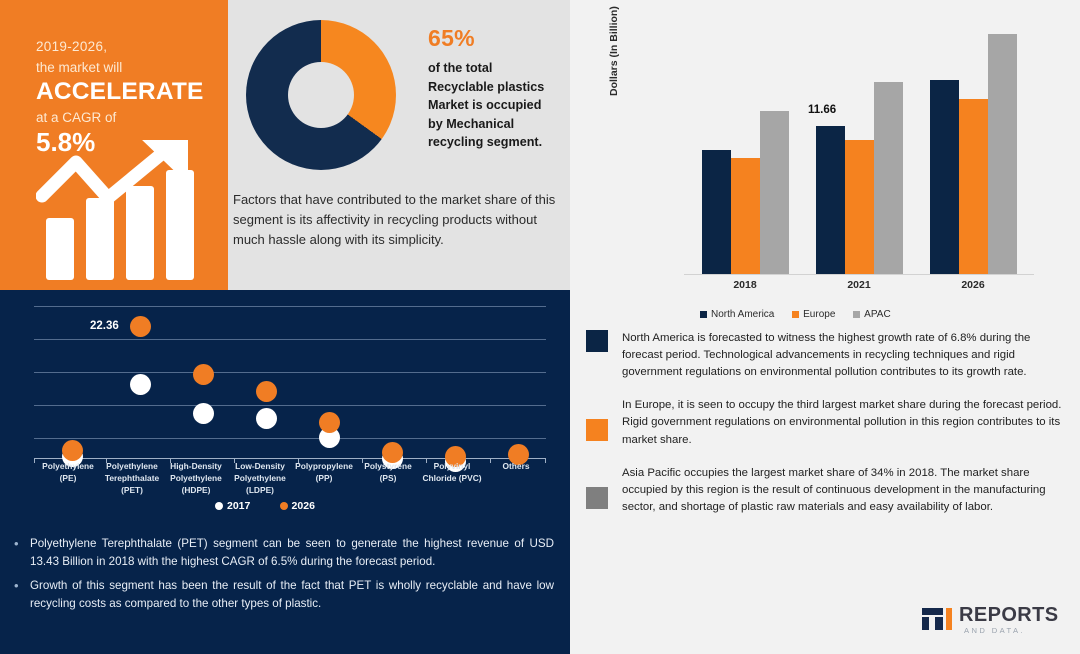  What do you see at coordinates (79, 67) in the screenshot?
I see `cagr-line-2: the market will` at bounding box center [79, 67].